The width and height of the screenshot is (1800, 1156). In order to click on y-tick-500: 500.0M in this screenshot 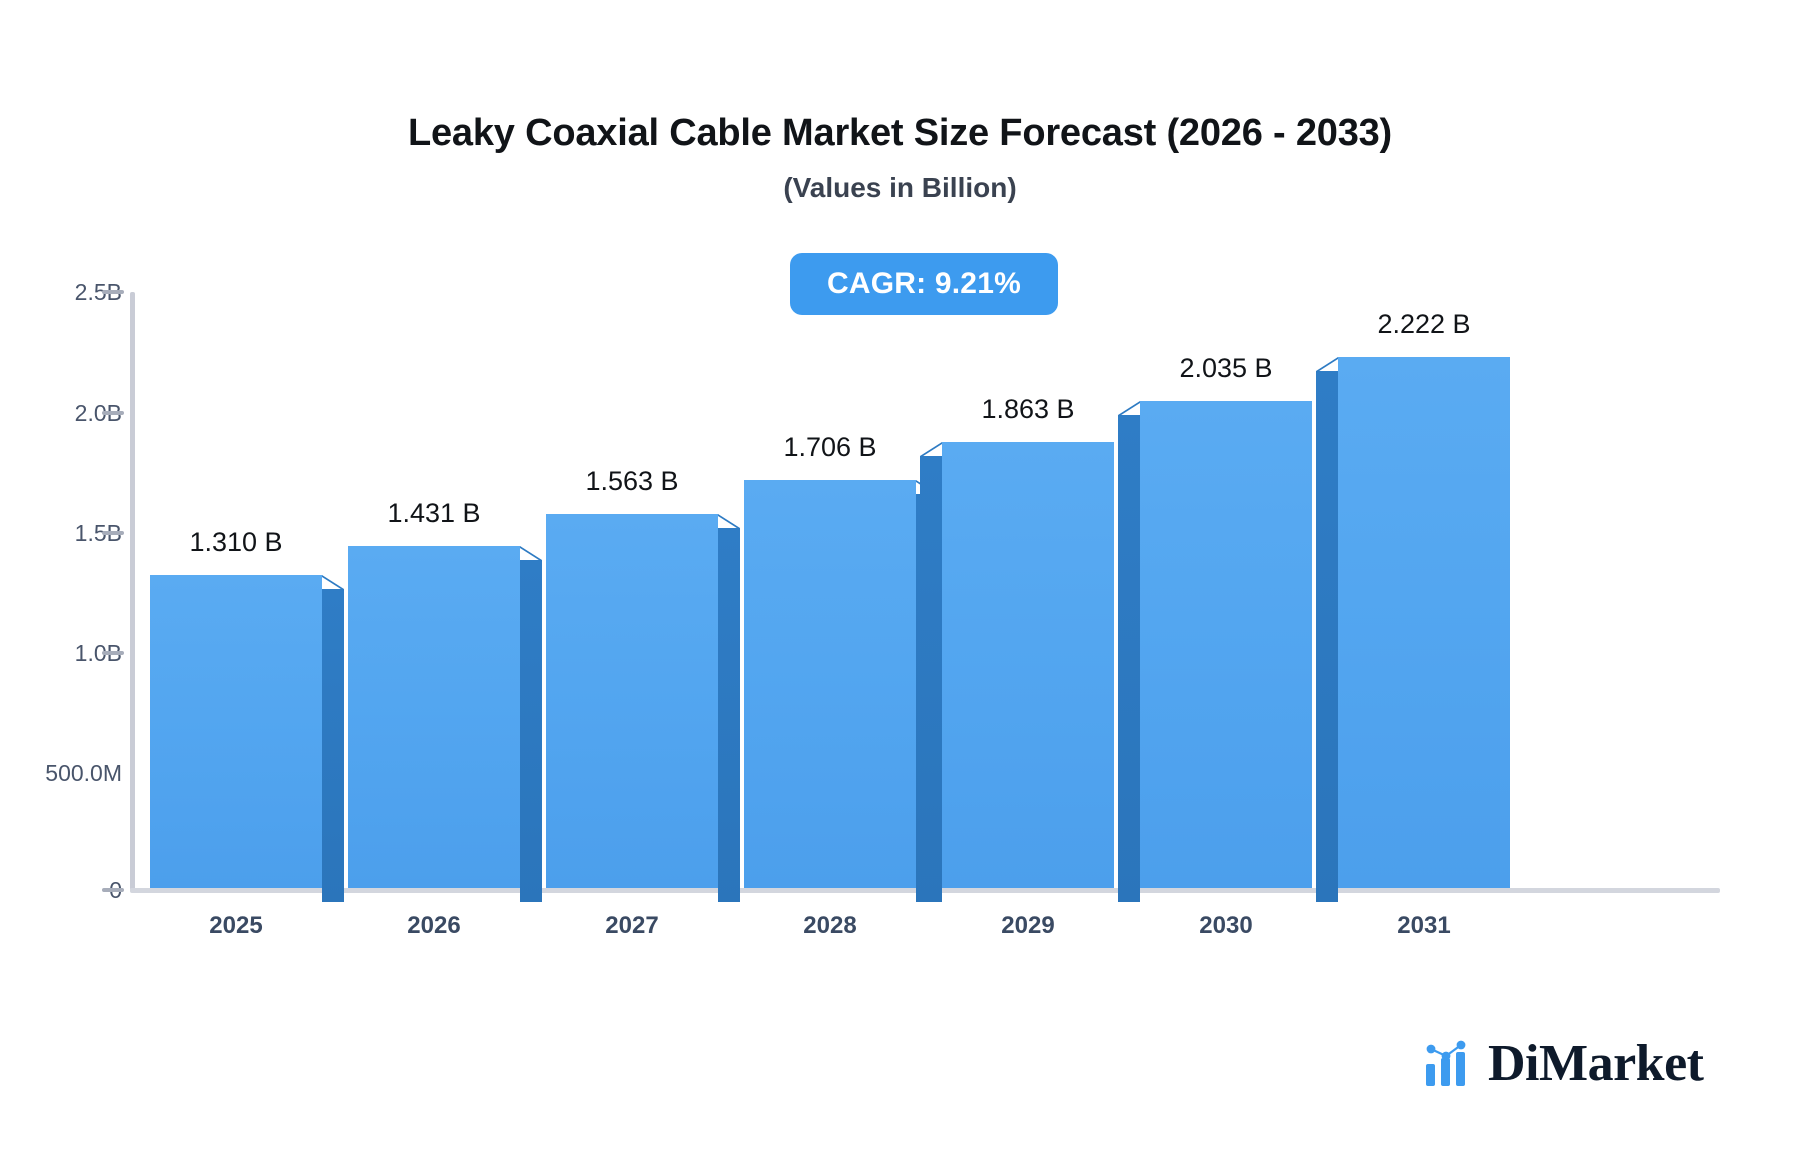, I will do `click(83, 772)`.